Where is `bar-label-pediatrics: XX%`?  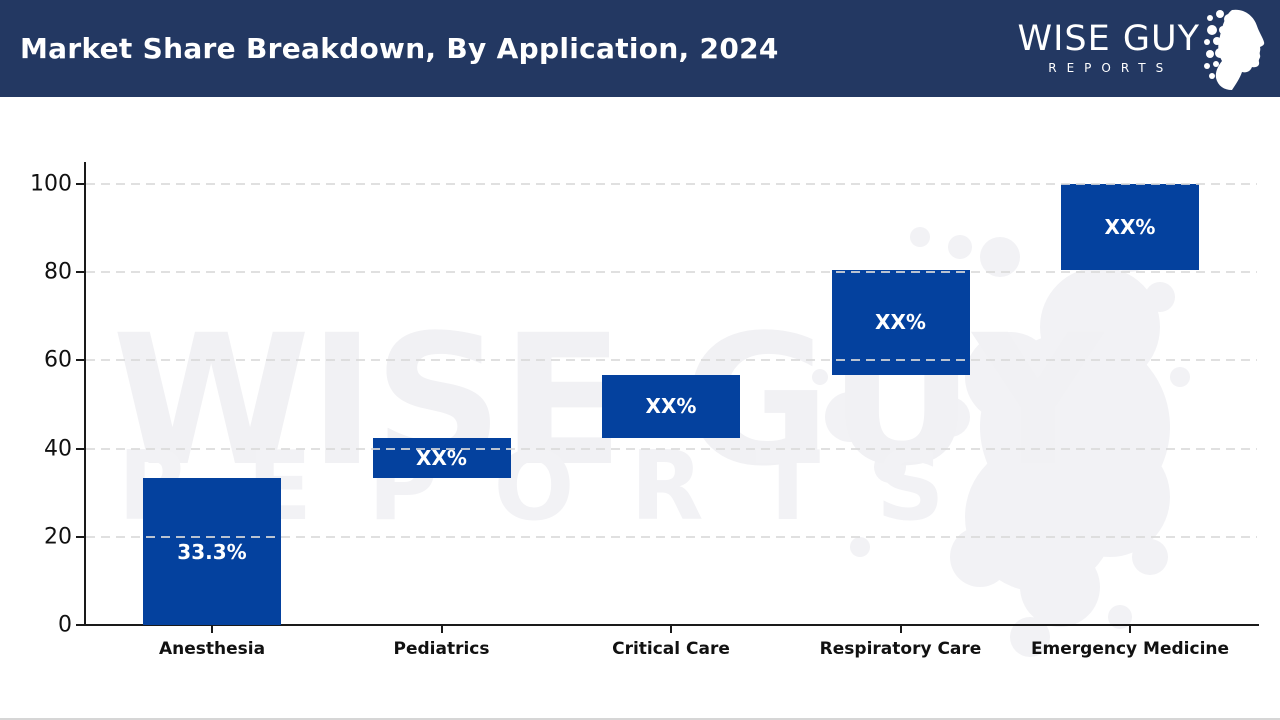 bar-label-pediatrics: XX% is located at coordinates (441, 457).